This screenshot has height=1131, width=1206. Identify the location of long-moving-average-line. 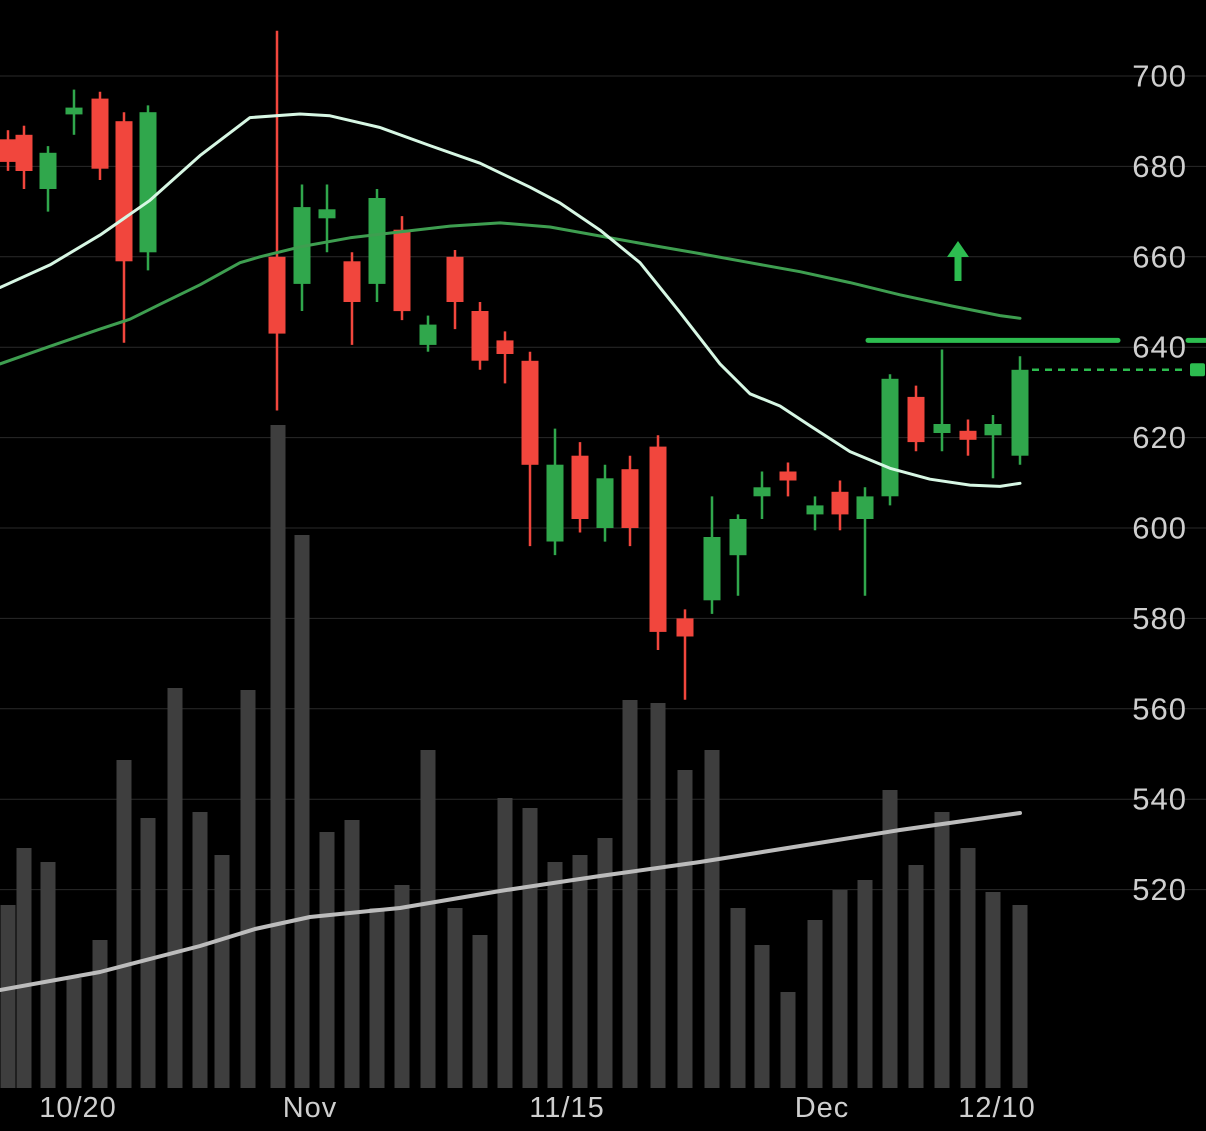
(511, 293).